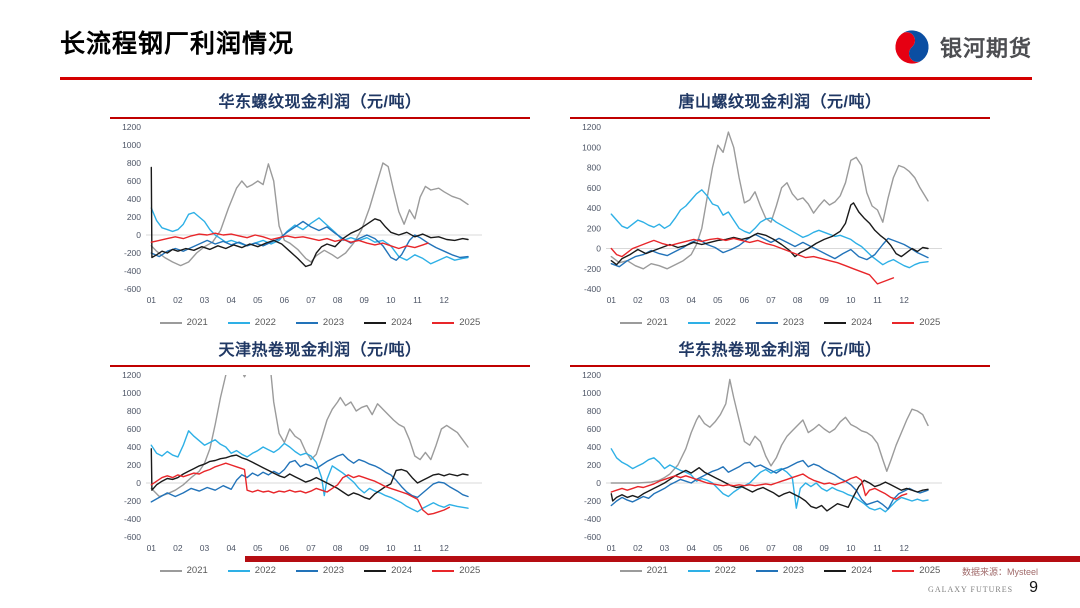  I want to click on chart-title: 天津热卷现金利润（元/吨）, so click(320, 350).